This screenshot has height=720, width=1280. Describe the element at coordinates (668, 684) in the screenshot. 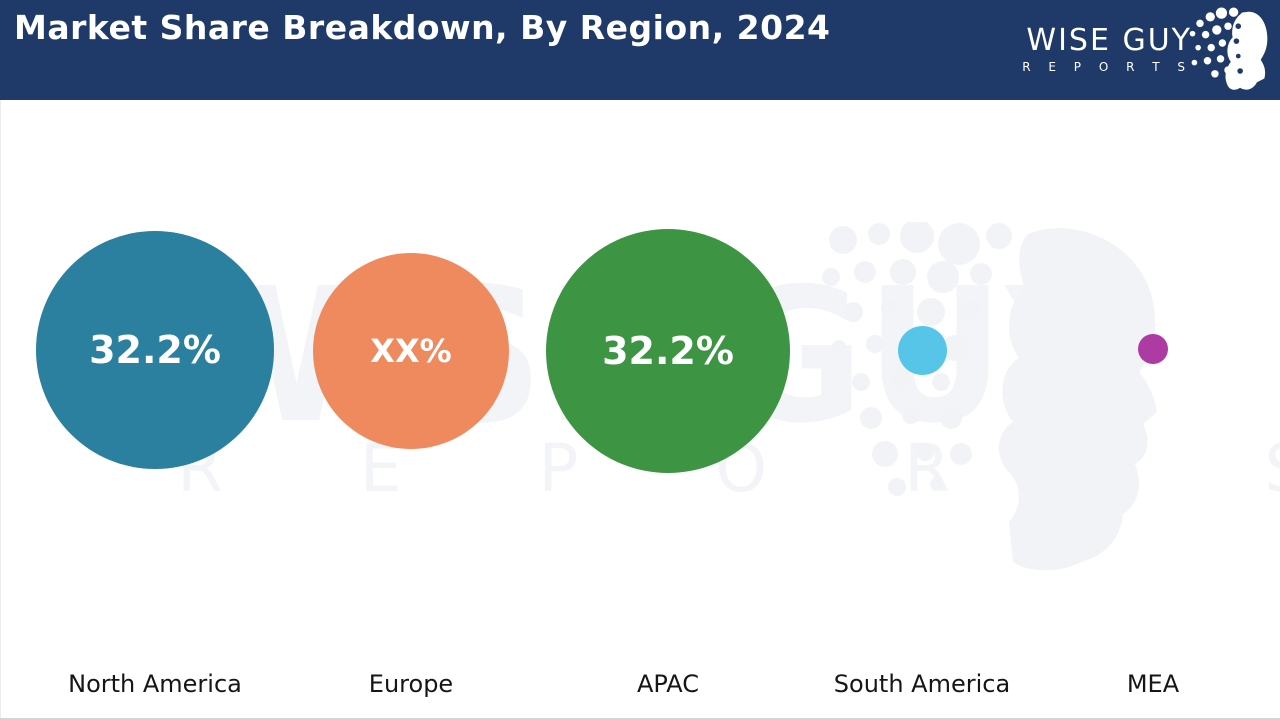

I see `category-label-apac: APAC` at that location.